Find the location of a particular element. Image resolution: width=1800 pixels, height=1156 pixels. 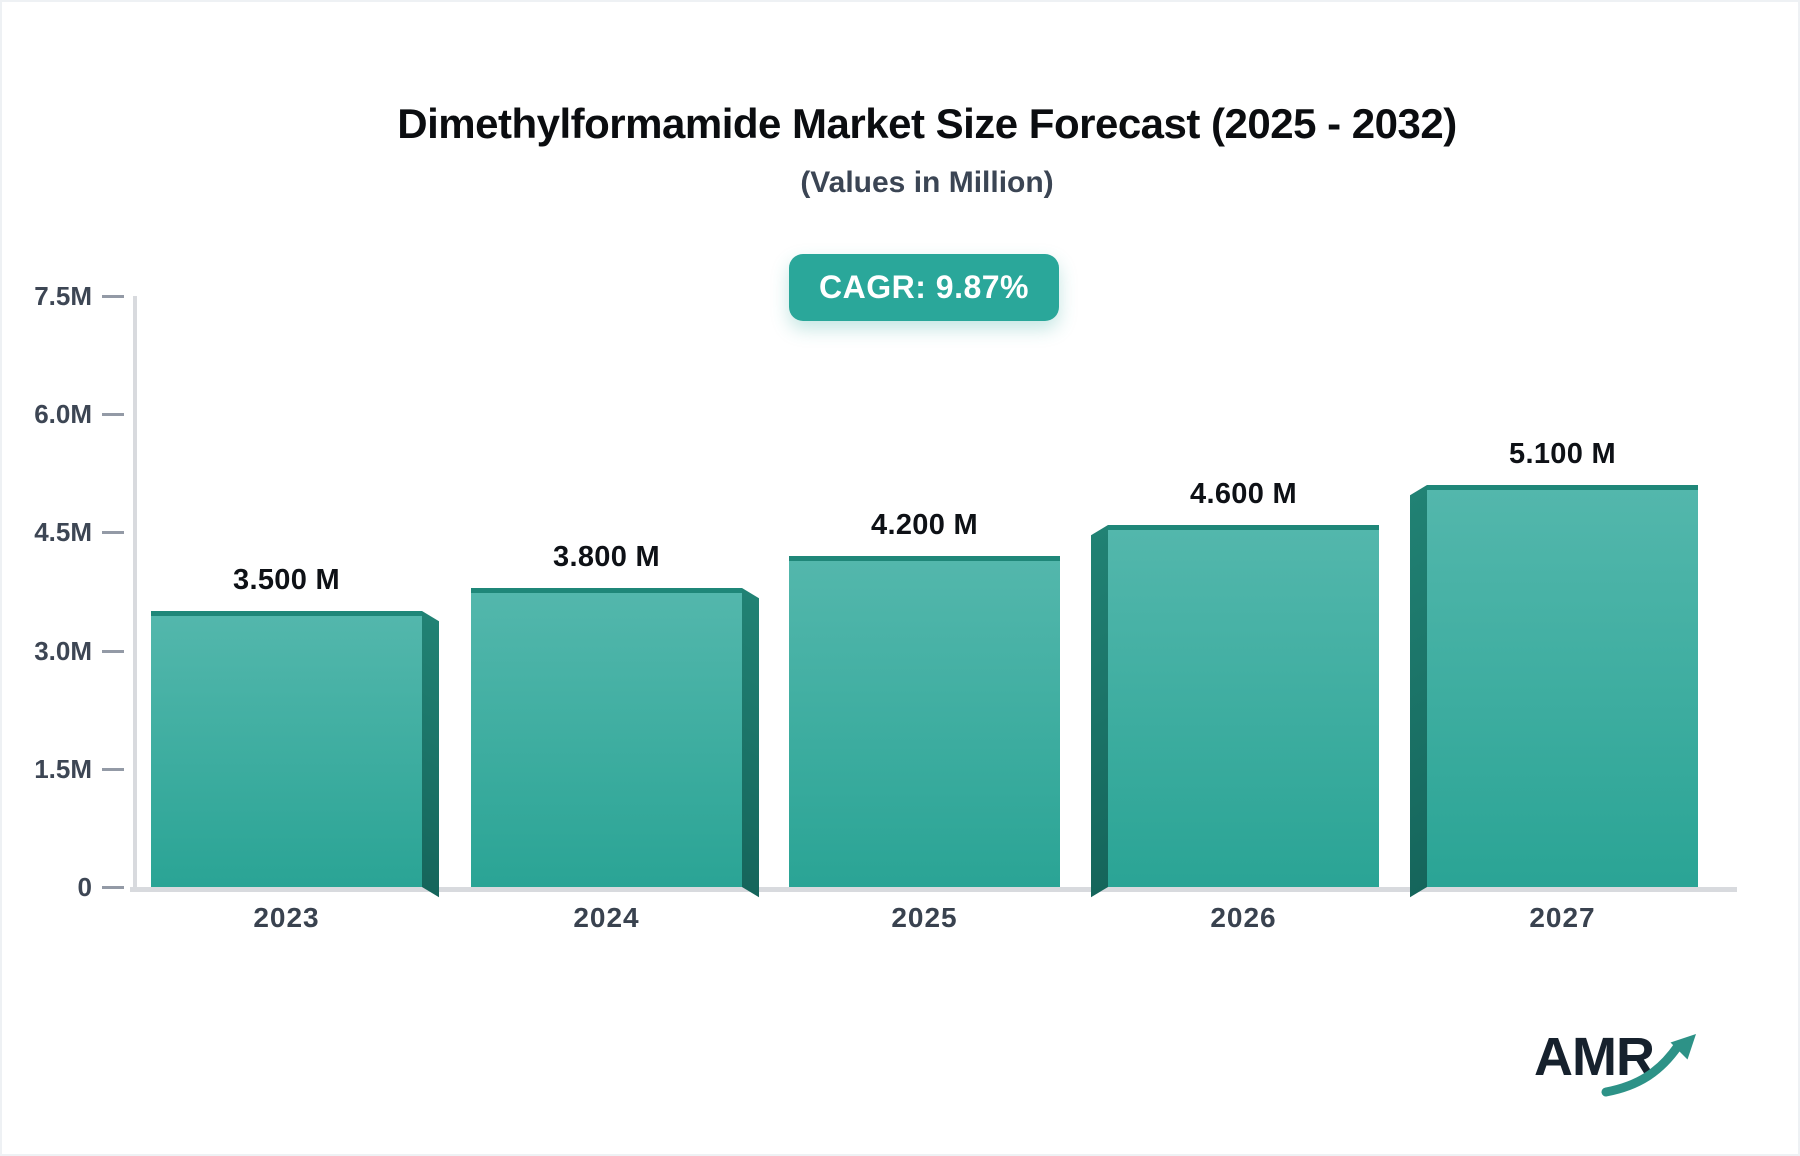

bar-value-label: 5.100 M is located at coordinates (1562, 454).